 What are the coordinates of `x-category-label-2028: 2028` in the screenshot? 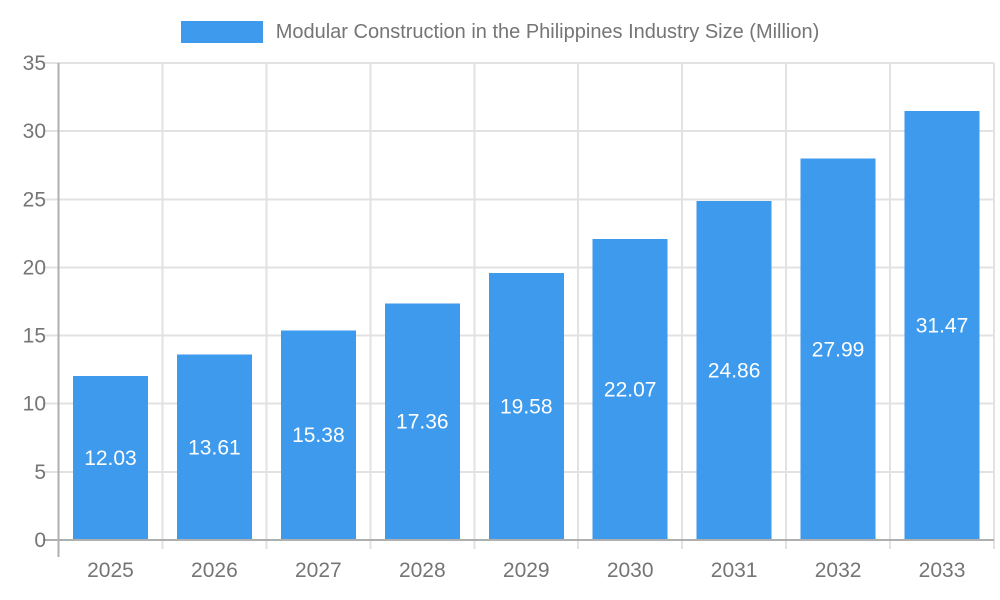 It's located at (422, 570).